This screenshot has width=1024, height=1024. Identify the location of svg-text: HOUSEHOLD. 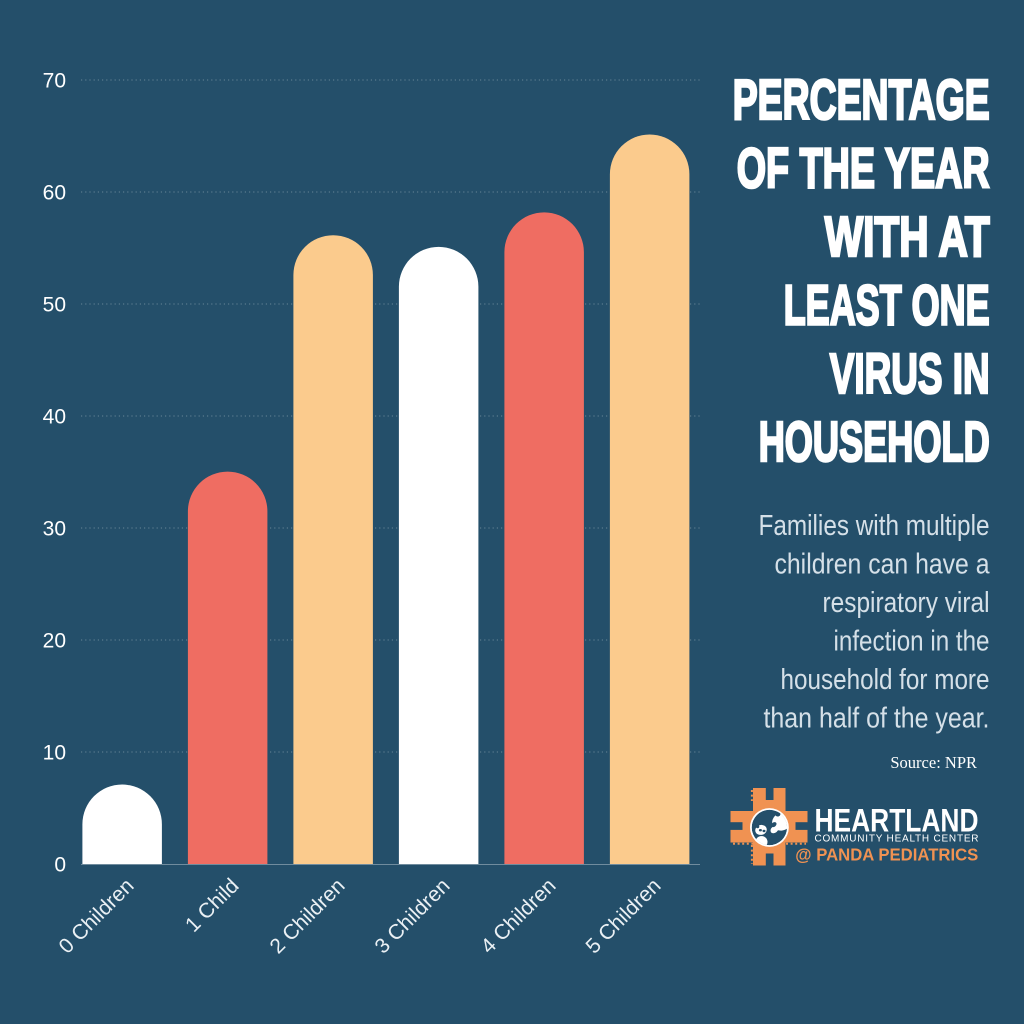
(874, 442).